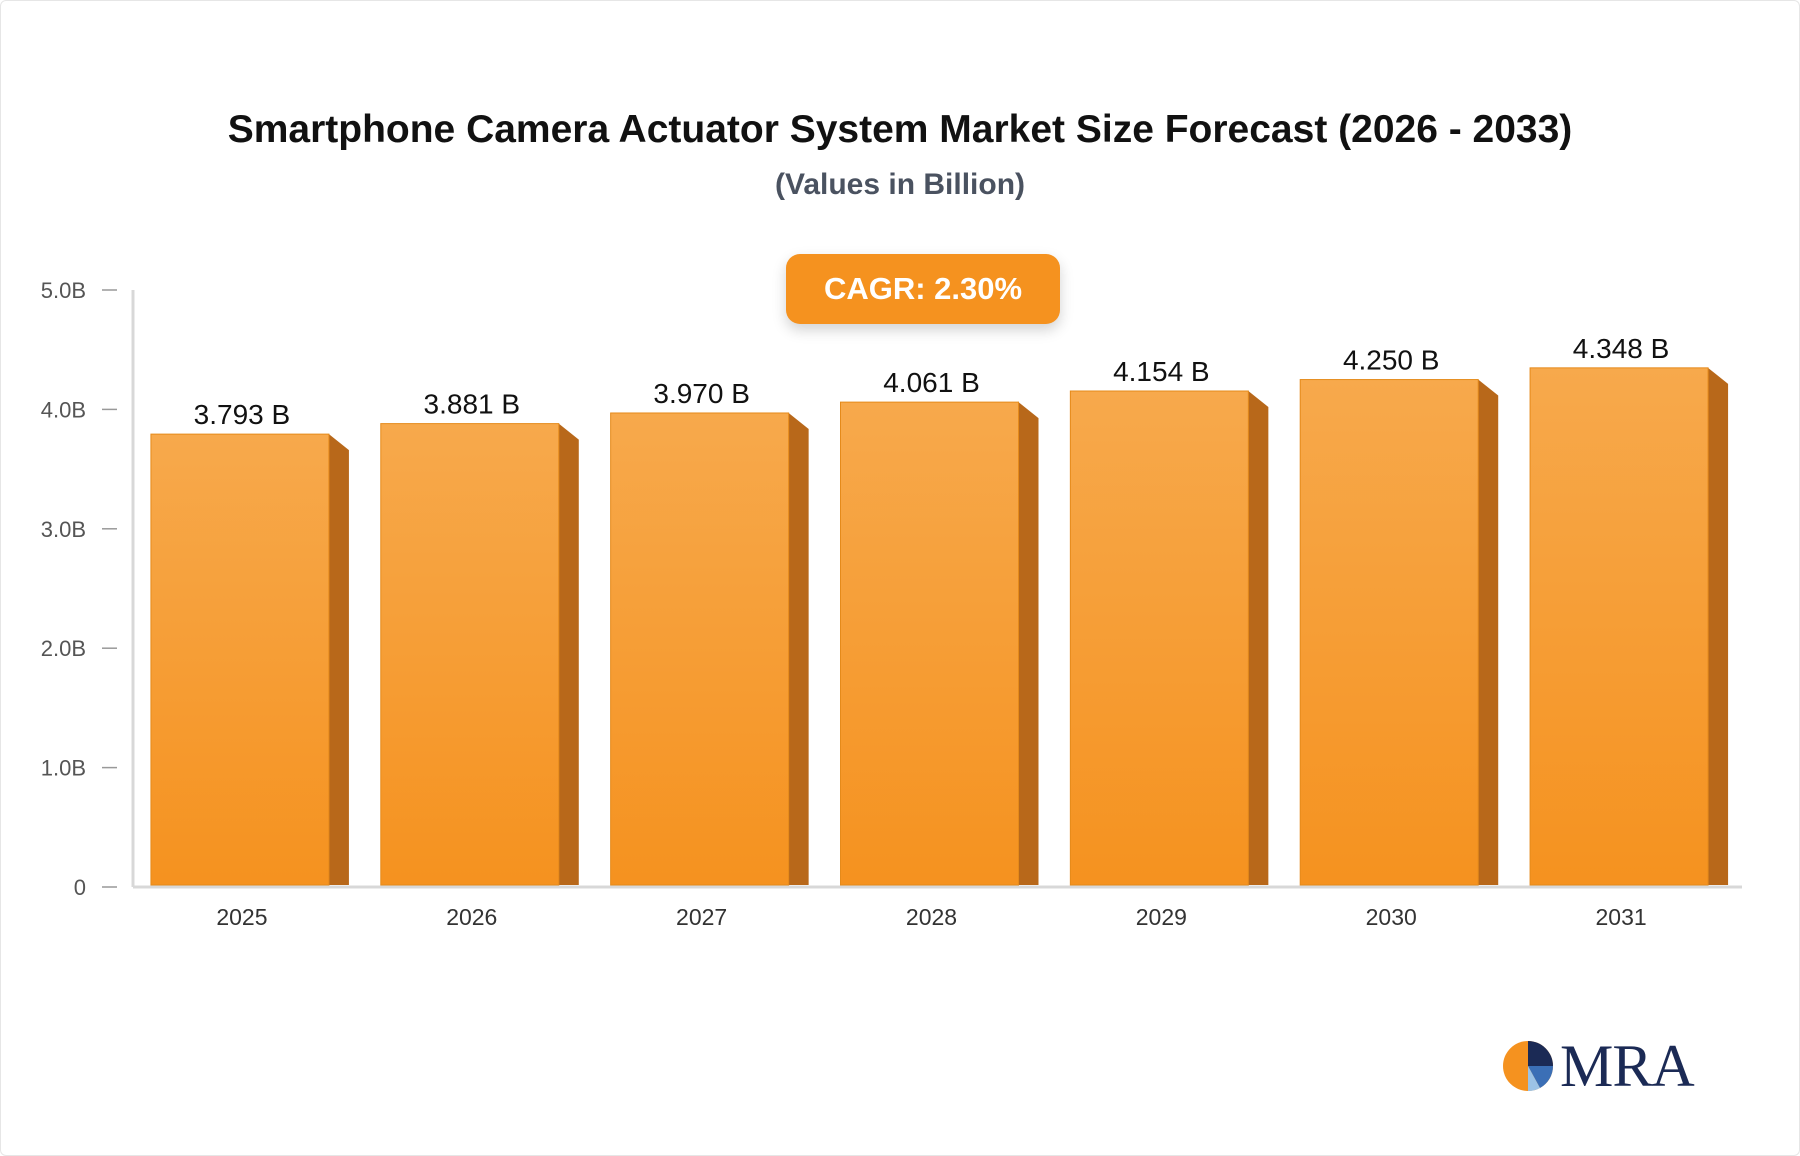  Describe the element at coordinates (1161, 917) in the screenshot. I see `x-tick-label: 2029` at that location.